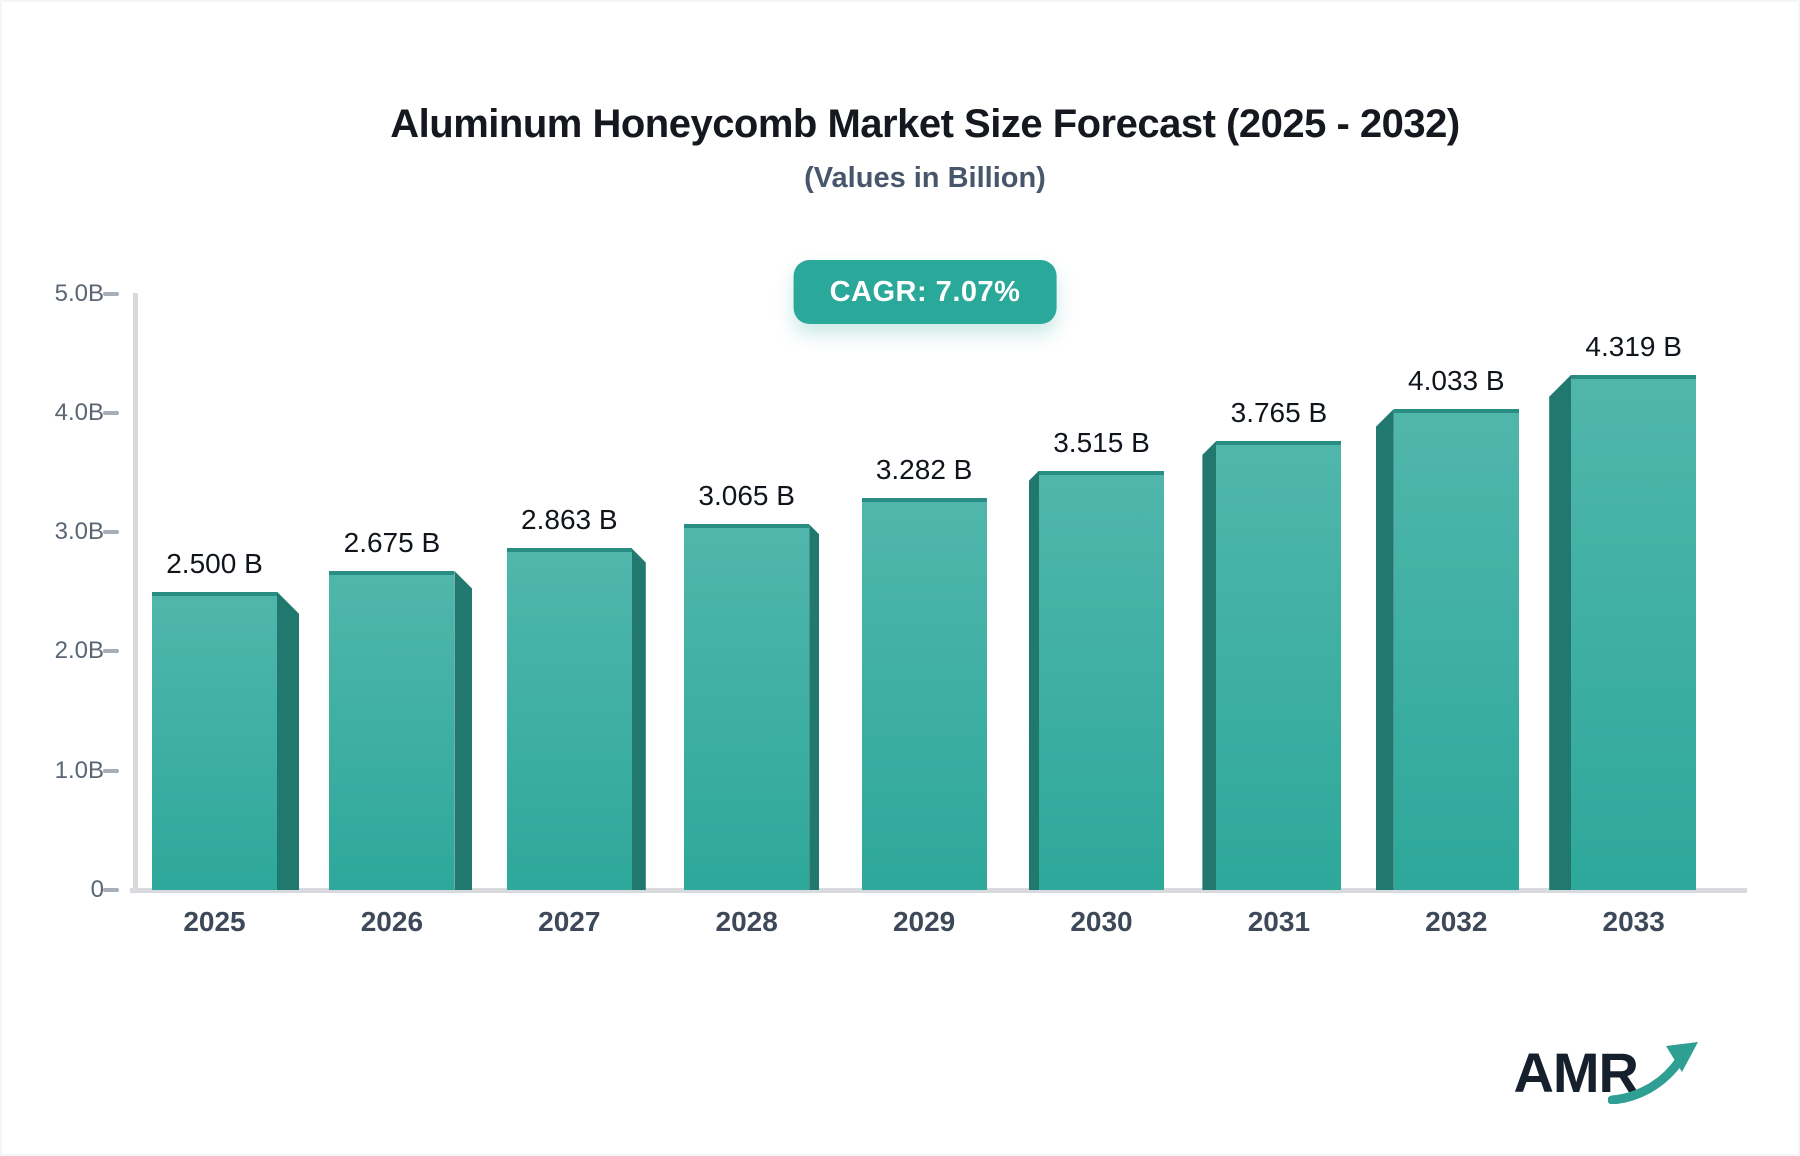  I want to click on cagr-badge: CAGR: 7.07%, so click(925, 292).